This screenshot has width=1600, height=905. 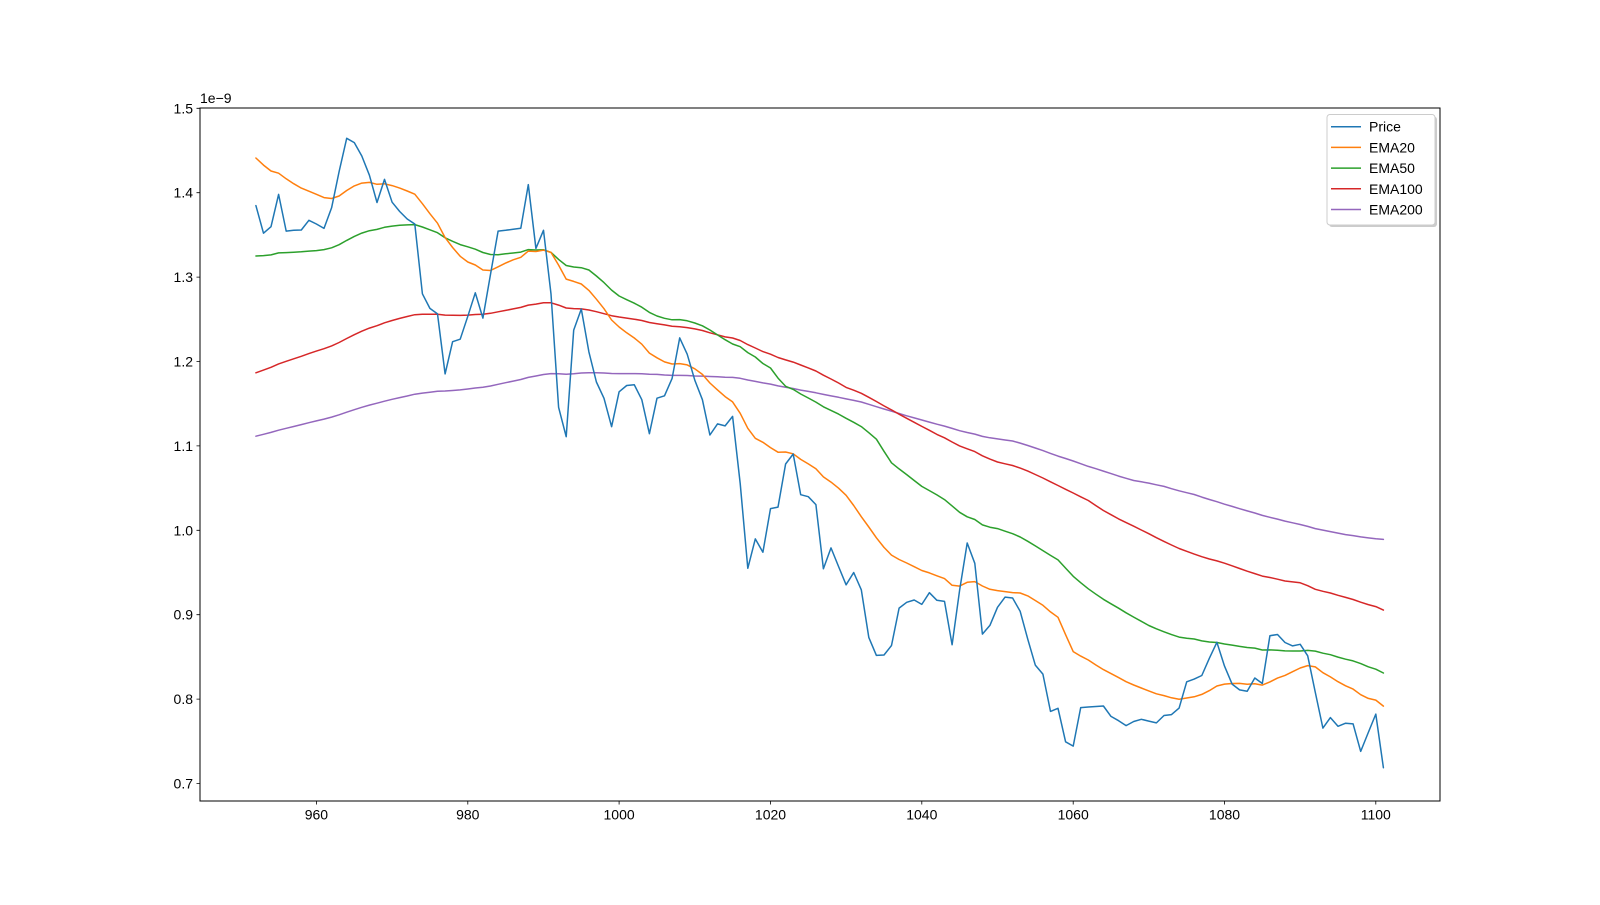 What do you see at coordinates (184, 108) in the screenshot?
I see `svg-text: 1.5` at bounding box center [184, 108].